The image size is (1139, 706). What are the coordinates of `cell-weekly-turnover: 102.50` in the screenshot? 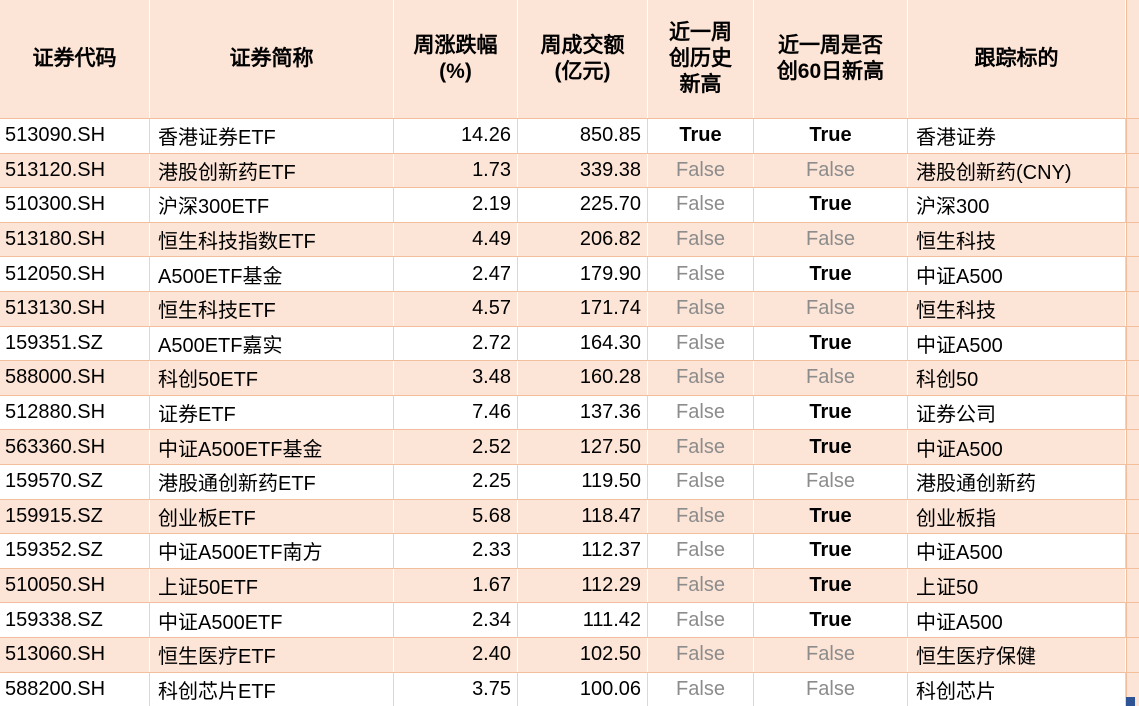 It's located at (583, 654).